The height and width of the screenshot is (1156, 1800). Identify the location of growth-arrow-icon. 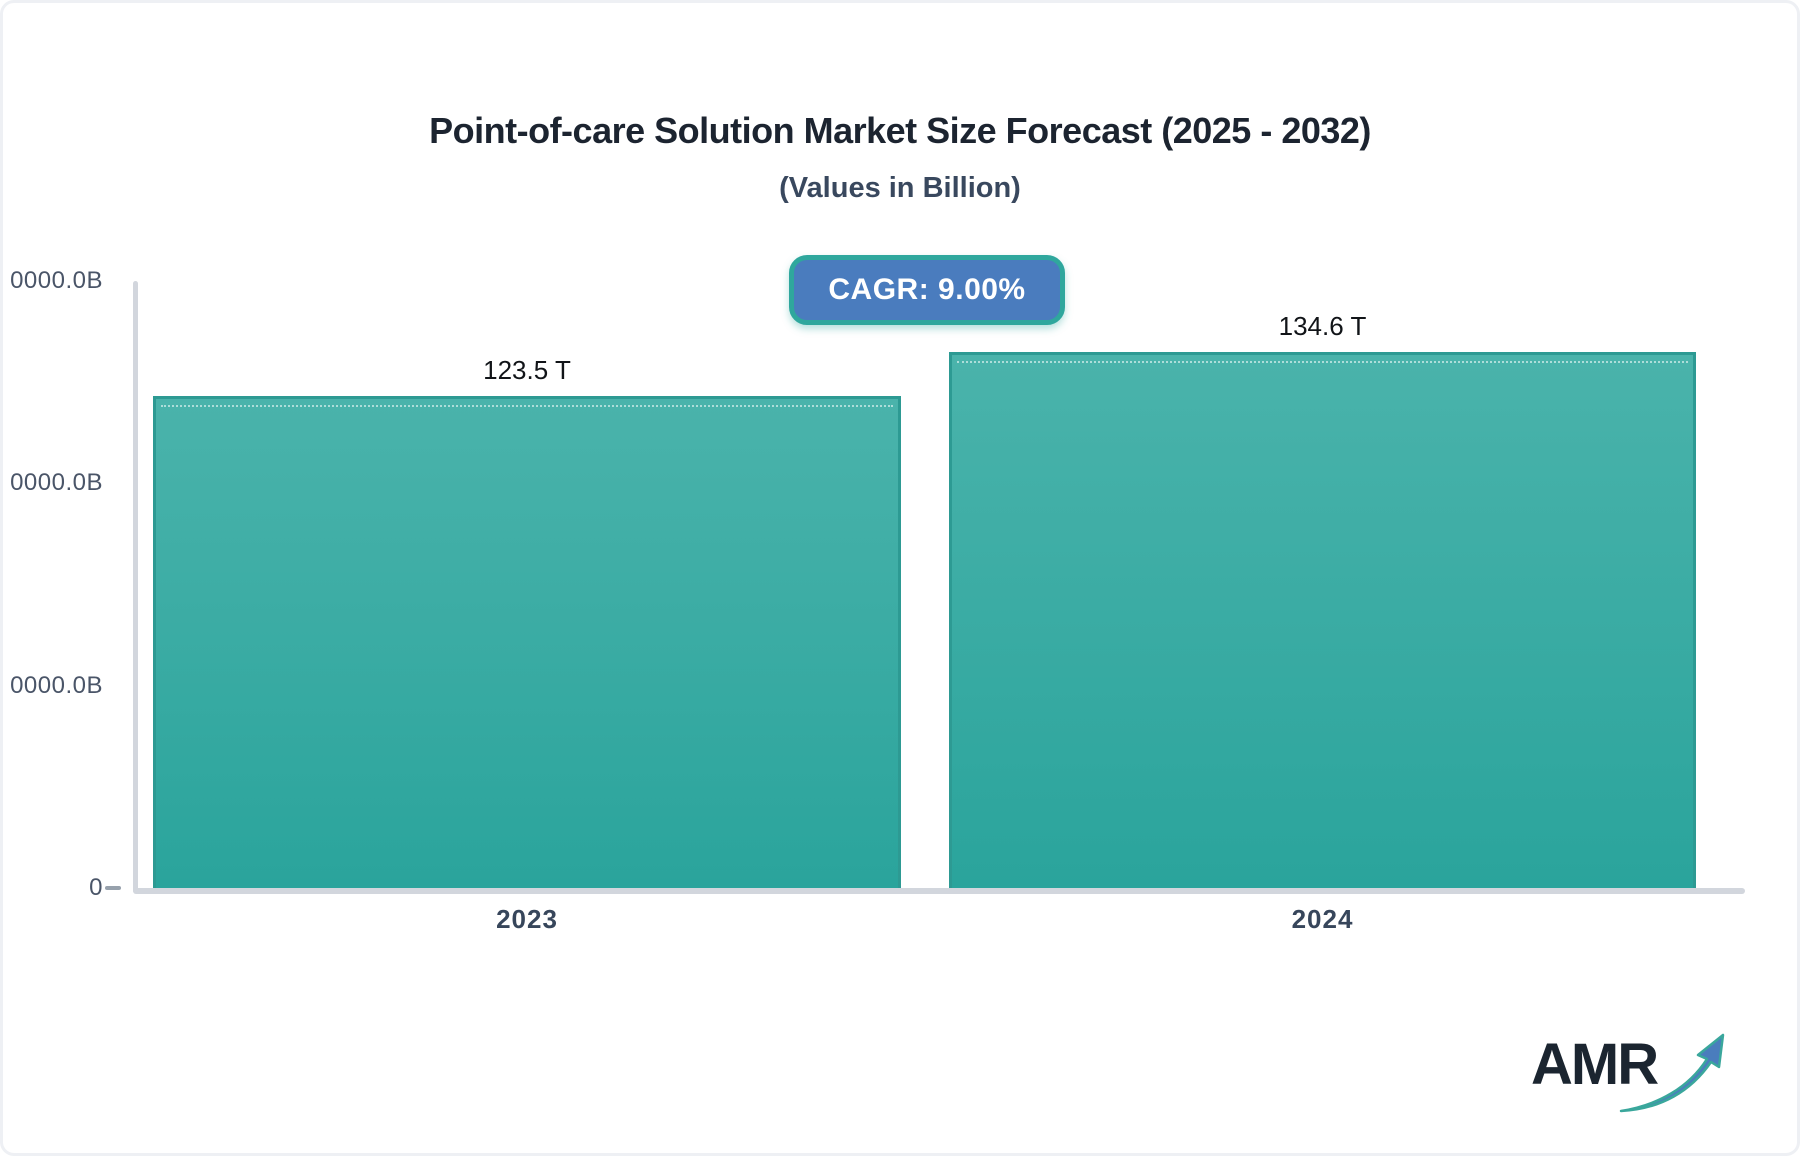
(1672, 1073).